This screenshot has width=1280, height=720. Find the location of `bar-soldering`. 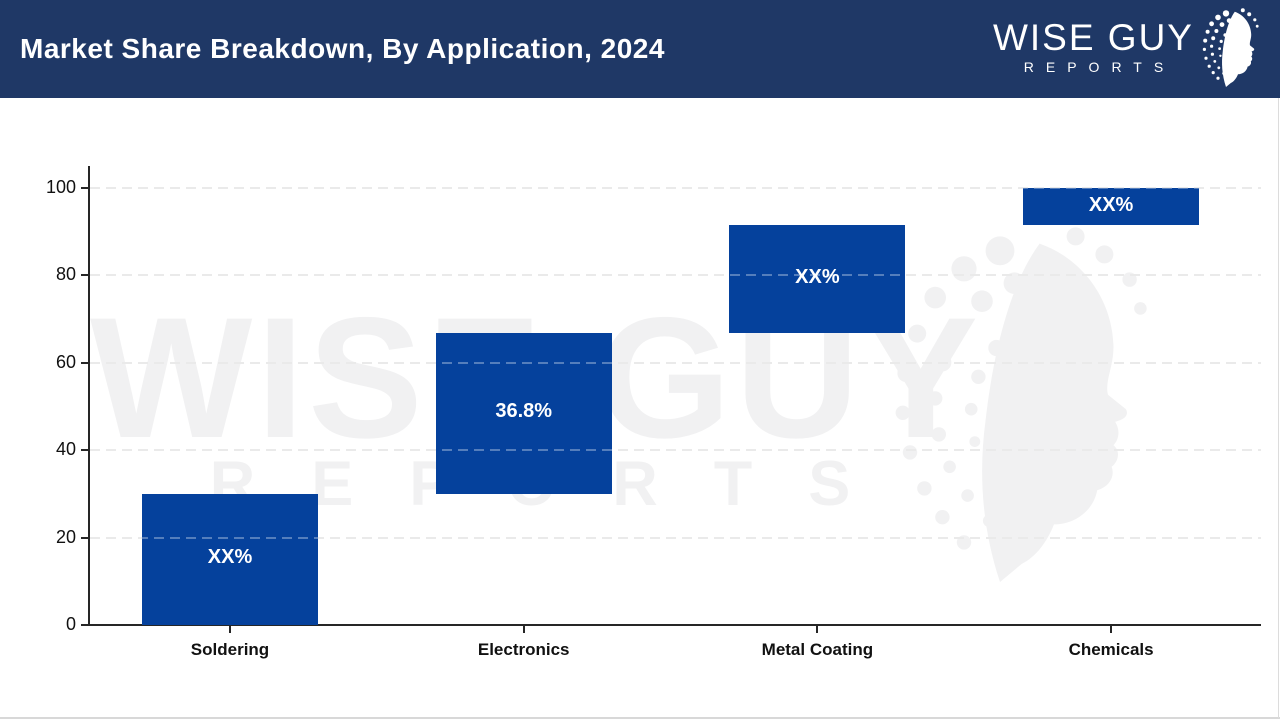

bar-soldering is located at coordinates (230, 559).